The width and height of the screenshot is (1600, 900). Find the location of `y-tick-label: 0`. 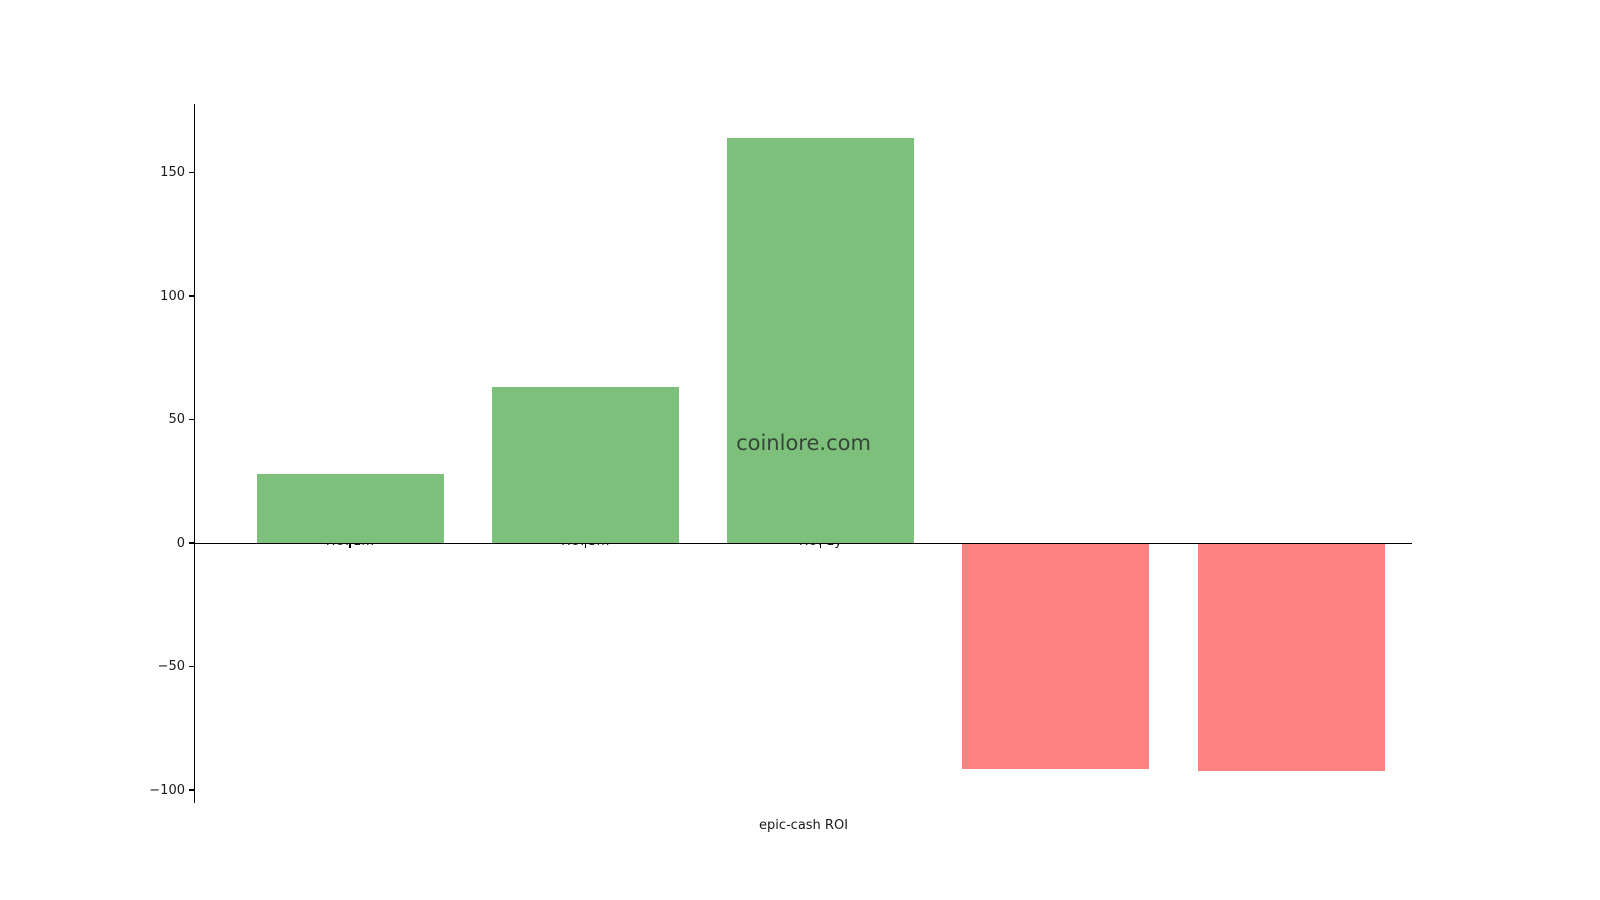

y-tick-label: 0 is located at coordinates (180, 543).